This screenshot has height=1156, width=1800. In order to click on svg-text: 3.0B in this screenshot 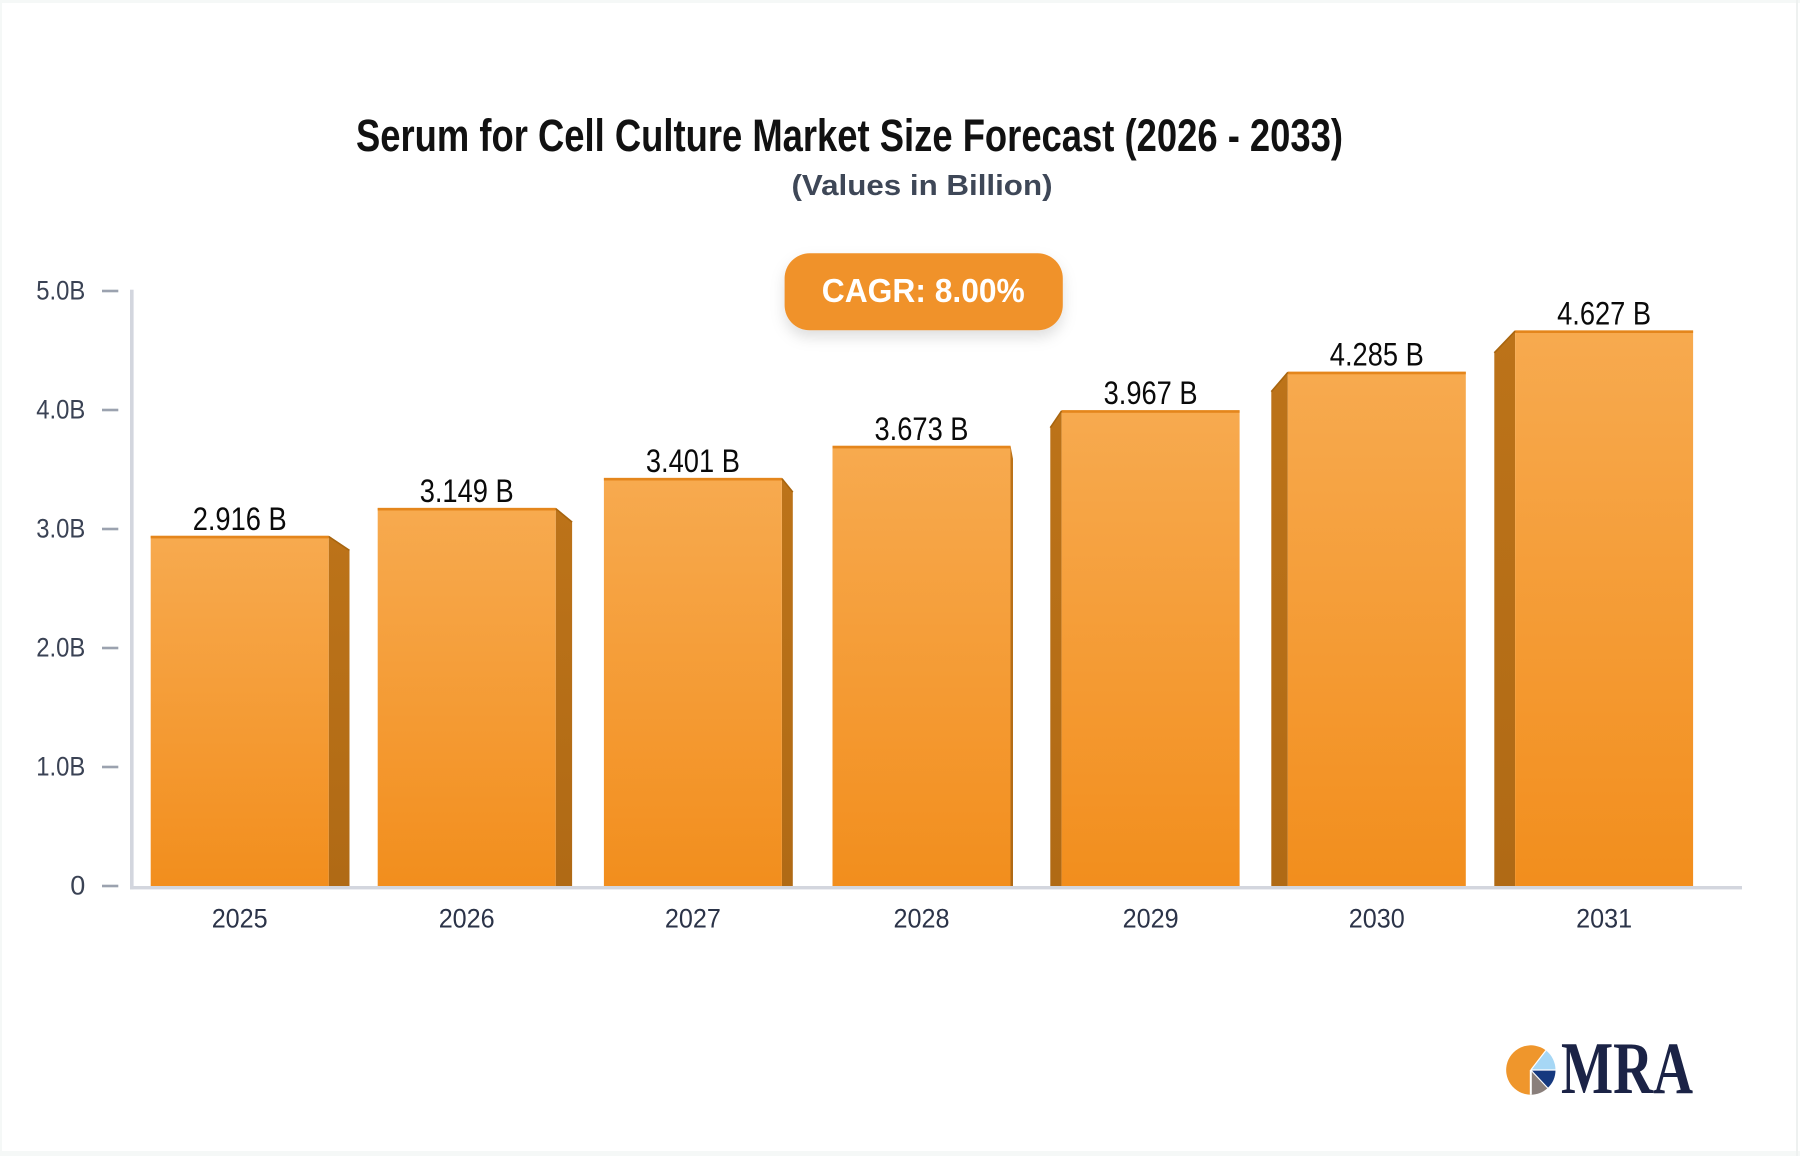, I will do `click(60, 529)`.